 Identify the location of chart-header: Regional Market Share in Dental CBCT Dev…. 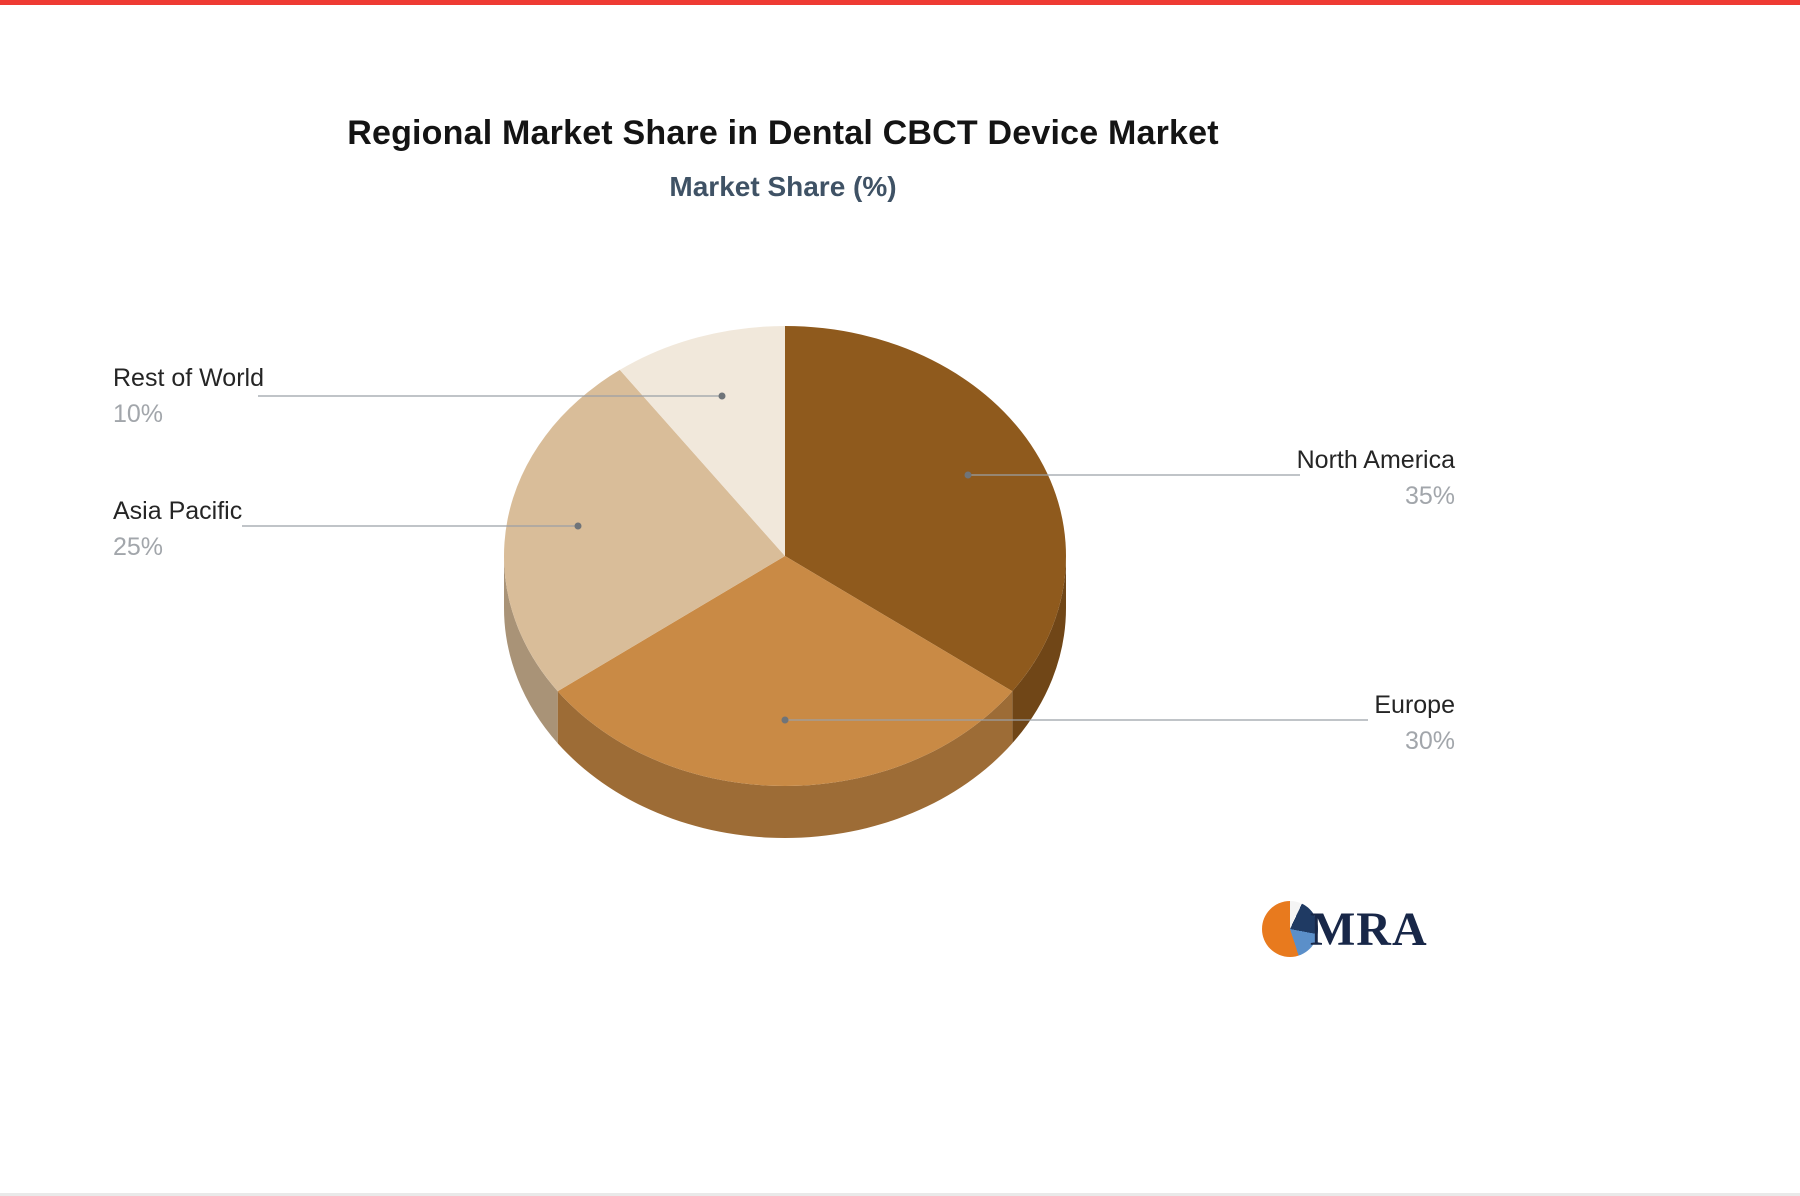
(783, 158).